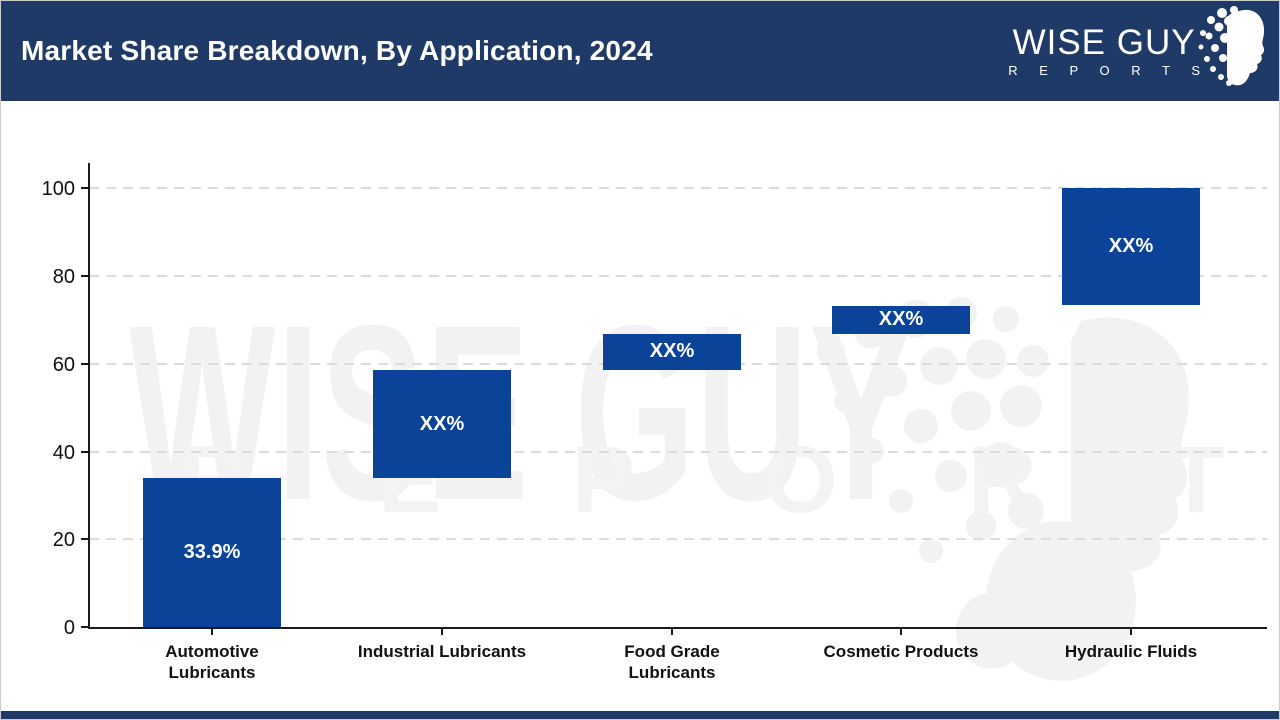 This screenshot has height=720, width=1280. What do you see at coordinates (63, 364) in the screenshot?
I see `y-axis-tick-label: 60` at bounding box center [63, 364].